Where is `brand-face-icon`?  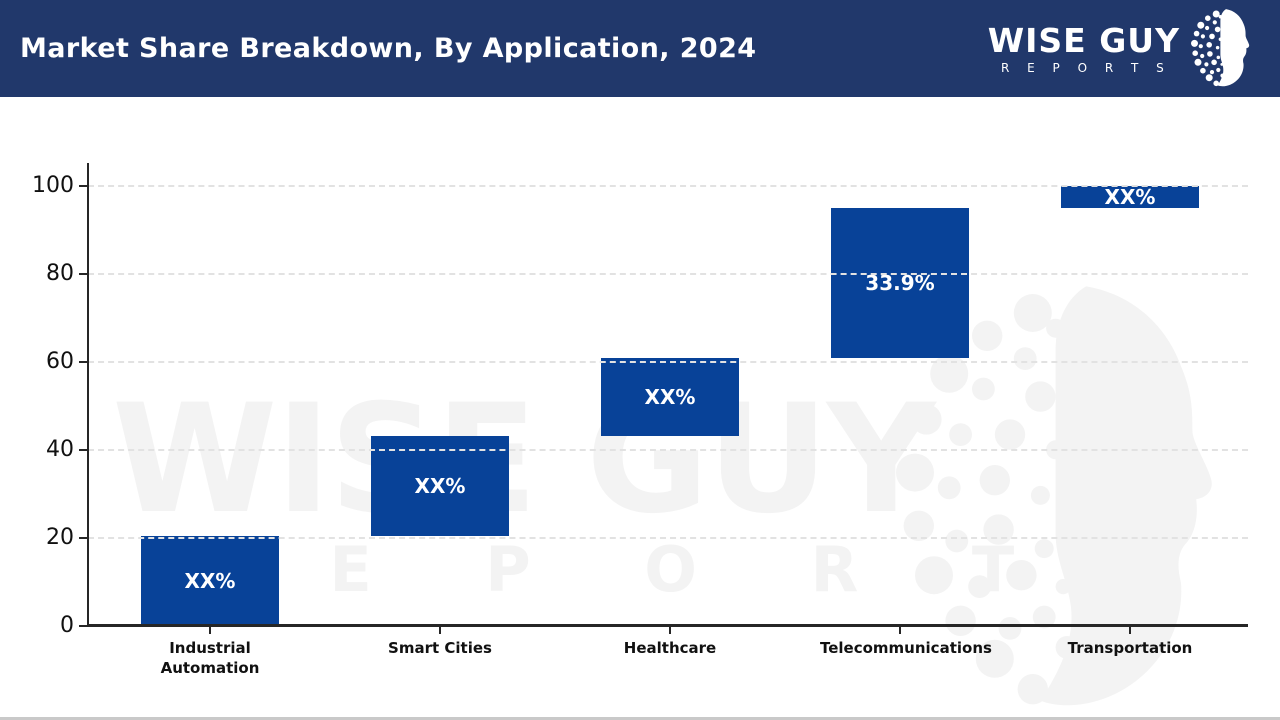 brand-face-icon is located at coordinates (1219, 49).